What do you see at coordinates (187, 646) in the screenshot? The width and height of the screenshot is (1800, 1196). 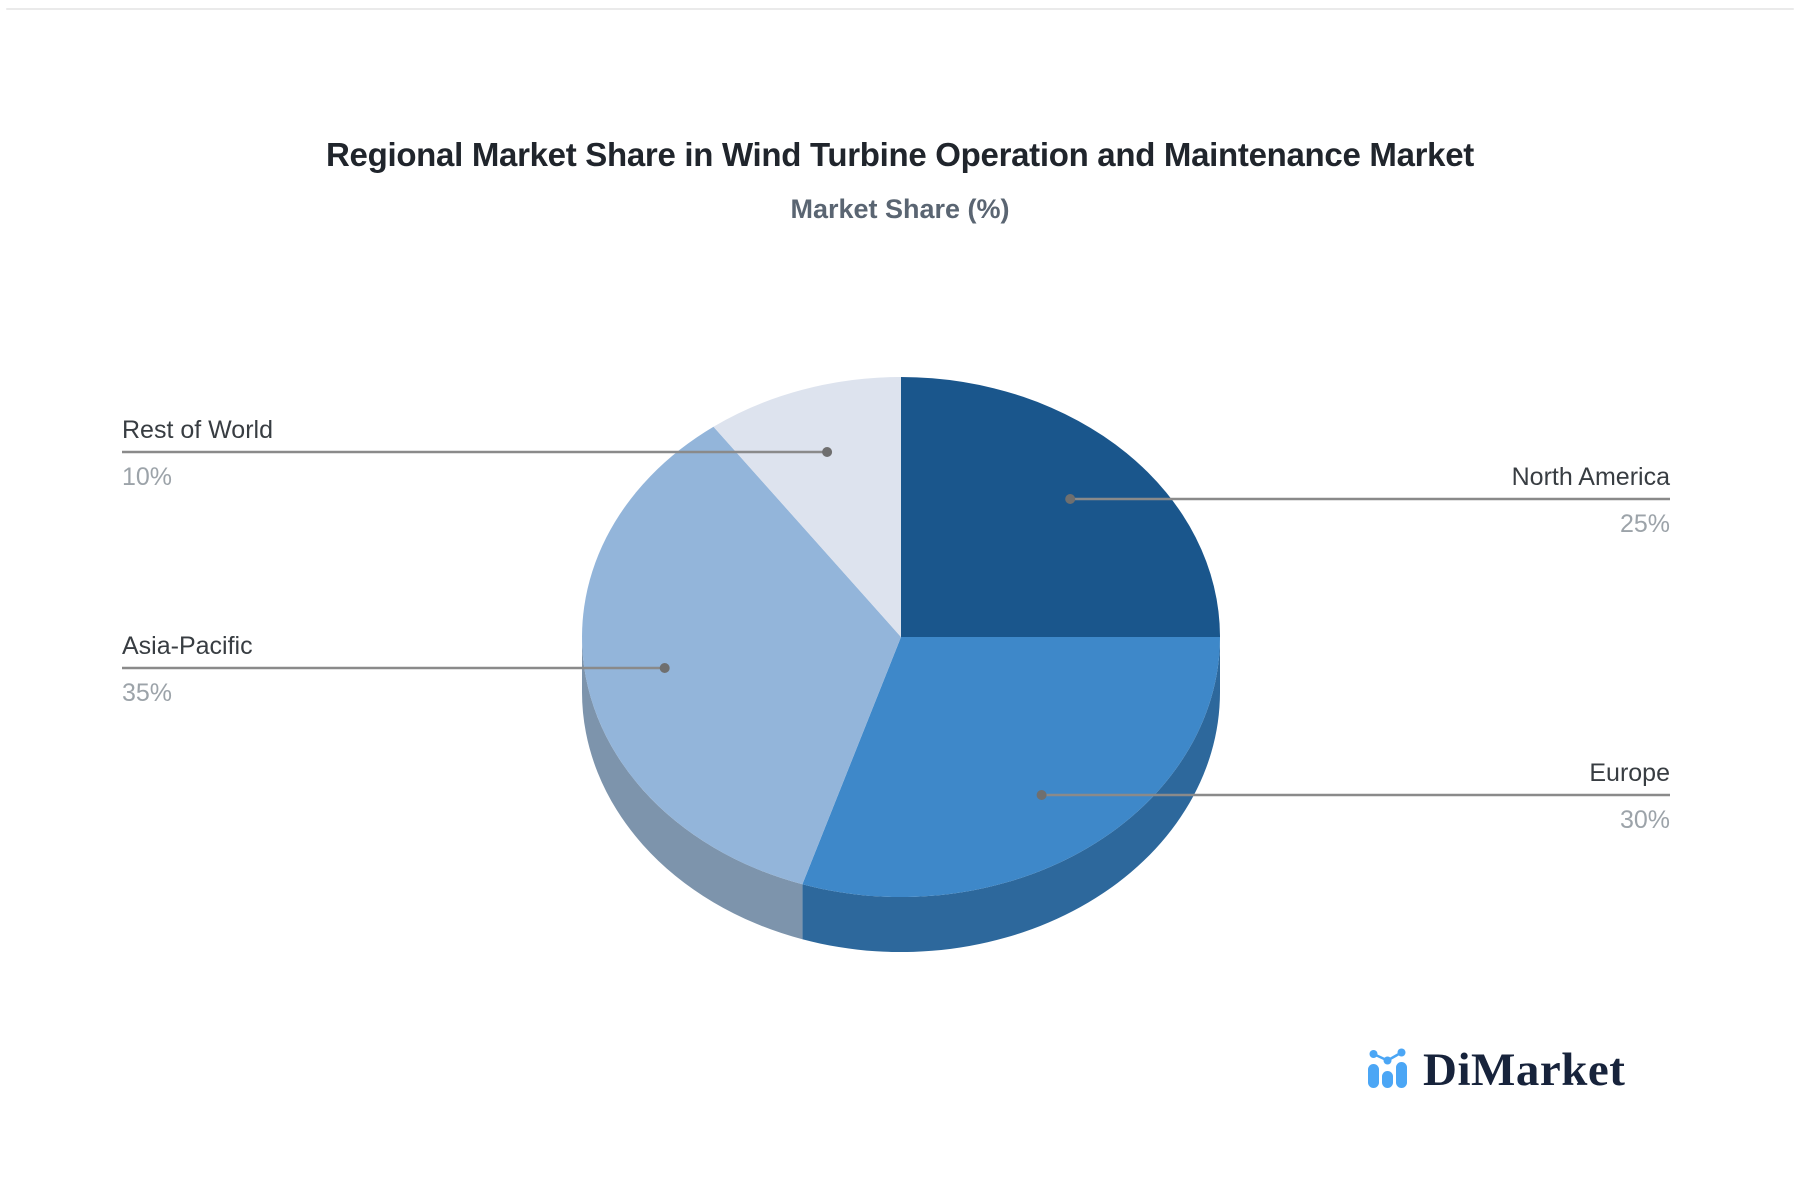 I see `slice-label: Asia-Pacific` at bounding box center [187, 646].